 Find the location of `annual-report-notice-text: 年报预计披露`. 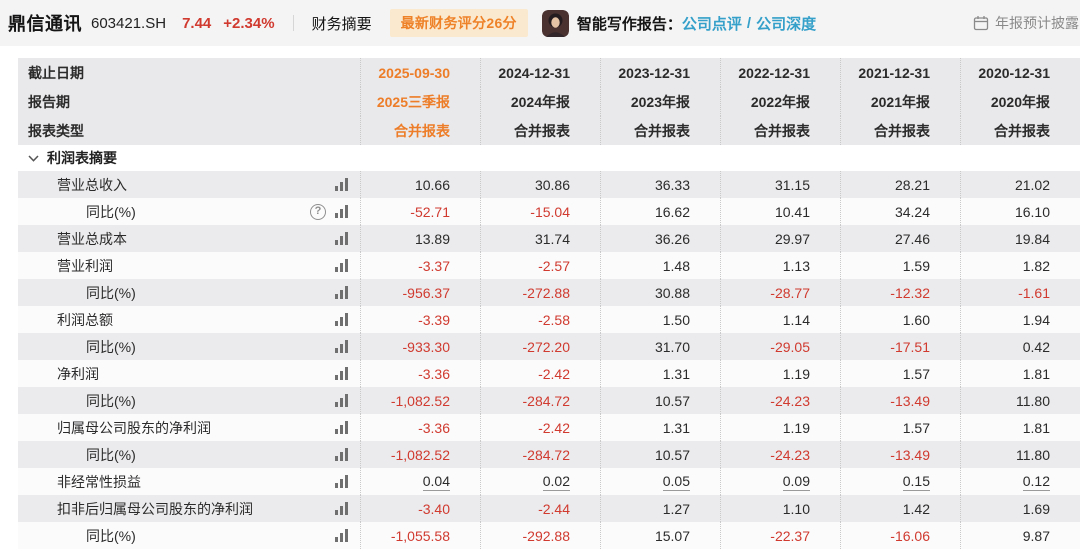

annual-report-notice-text: 年报预计披露 is located at coordinates (1037, 23).